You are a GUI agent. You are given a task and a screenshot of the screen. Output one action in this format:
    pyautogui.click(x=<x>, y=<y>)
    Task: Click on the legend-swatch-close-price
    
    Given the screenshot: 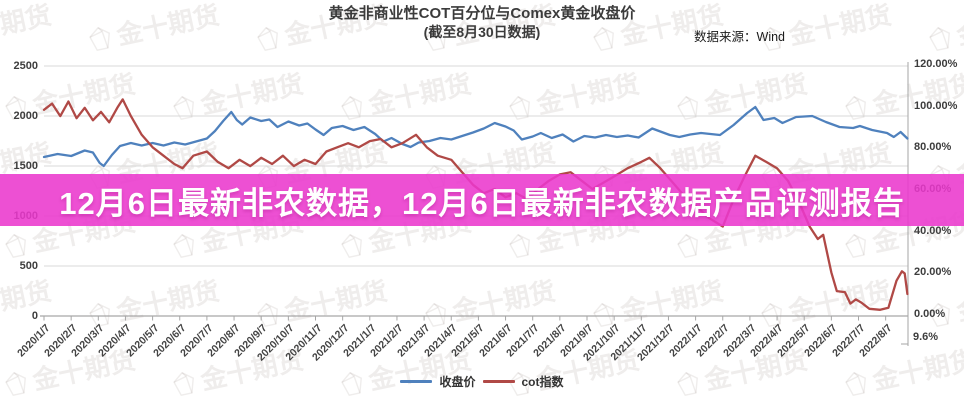 What is the action you would take?
    pyautogui.click(x=416, y=381)
    